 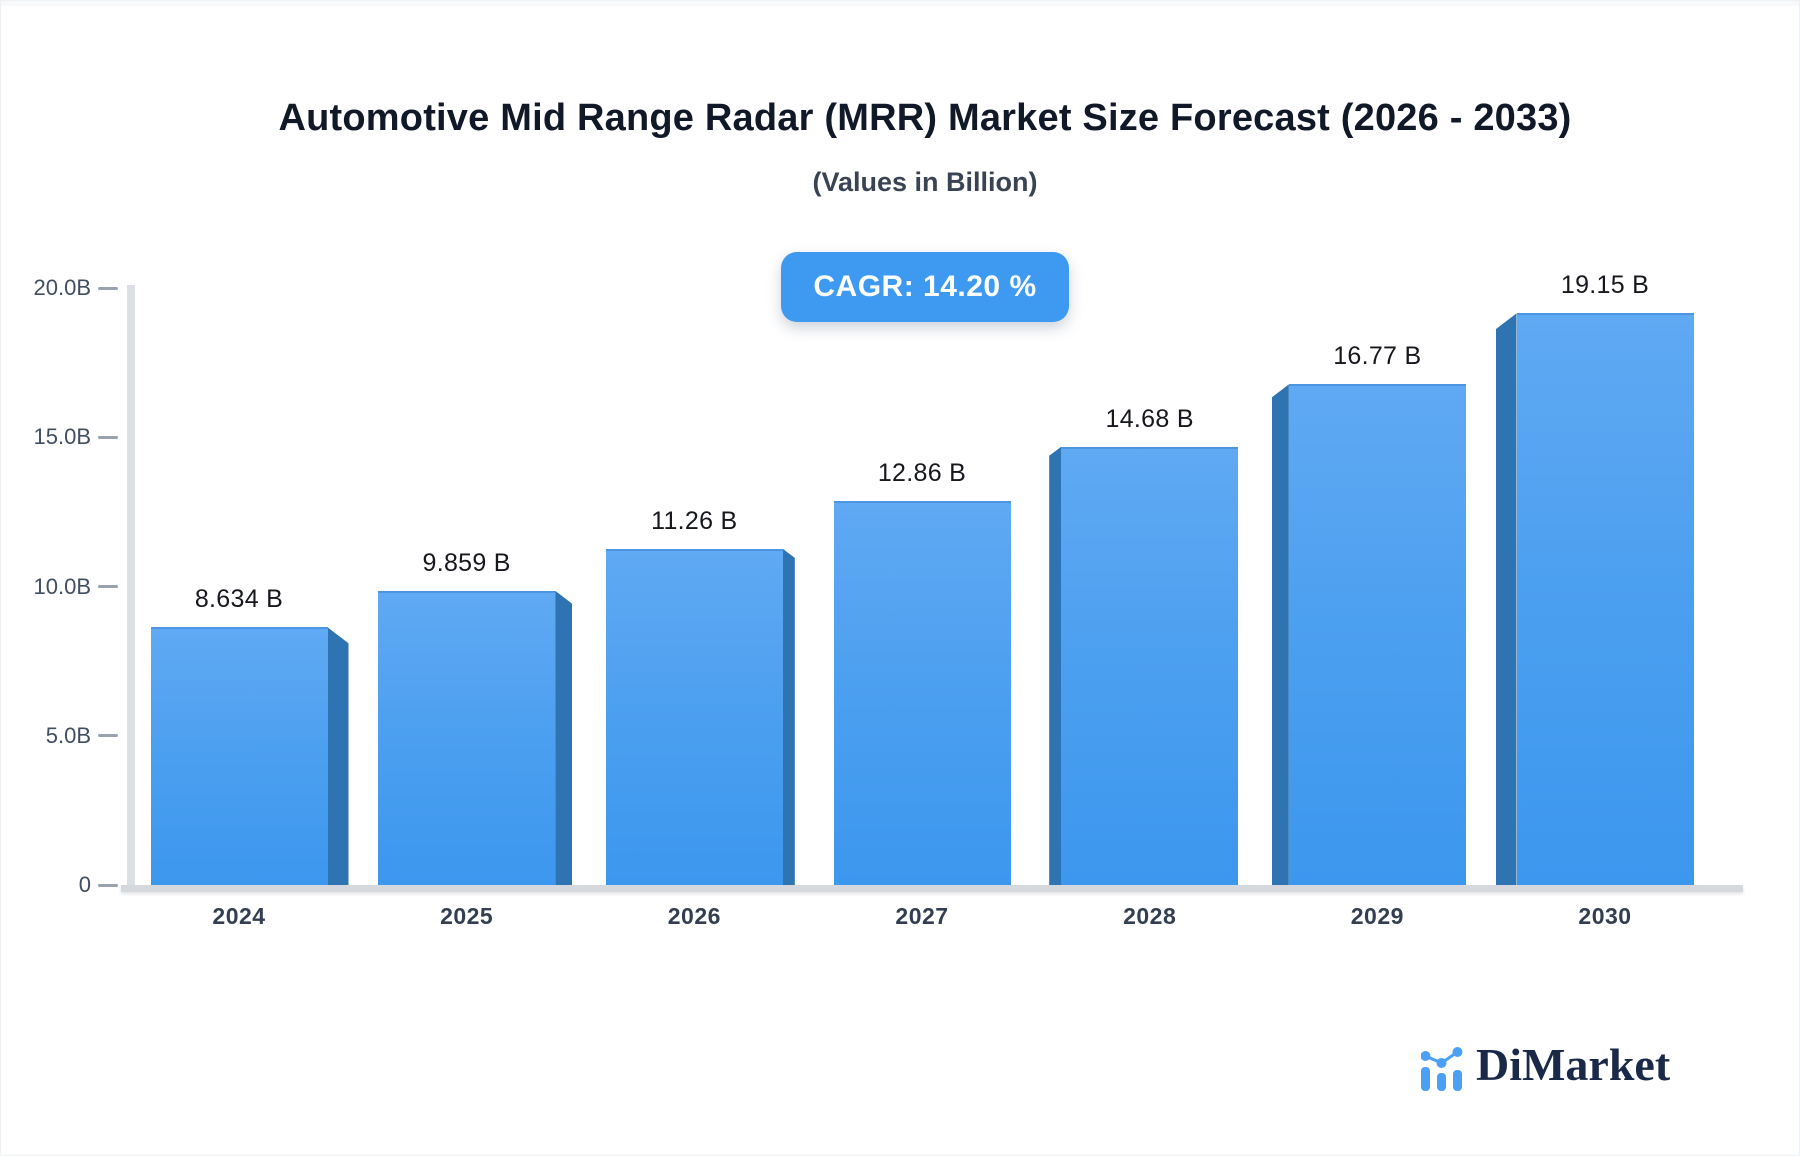 I want to click on cagr-badge: CAGR: 14.20 %, so click(x=925, y=287).